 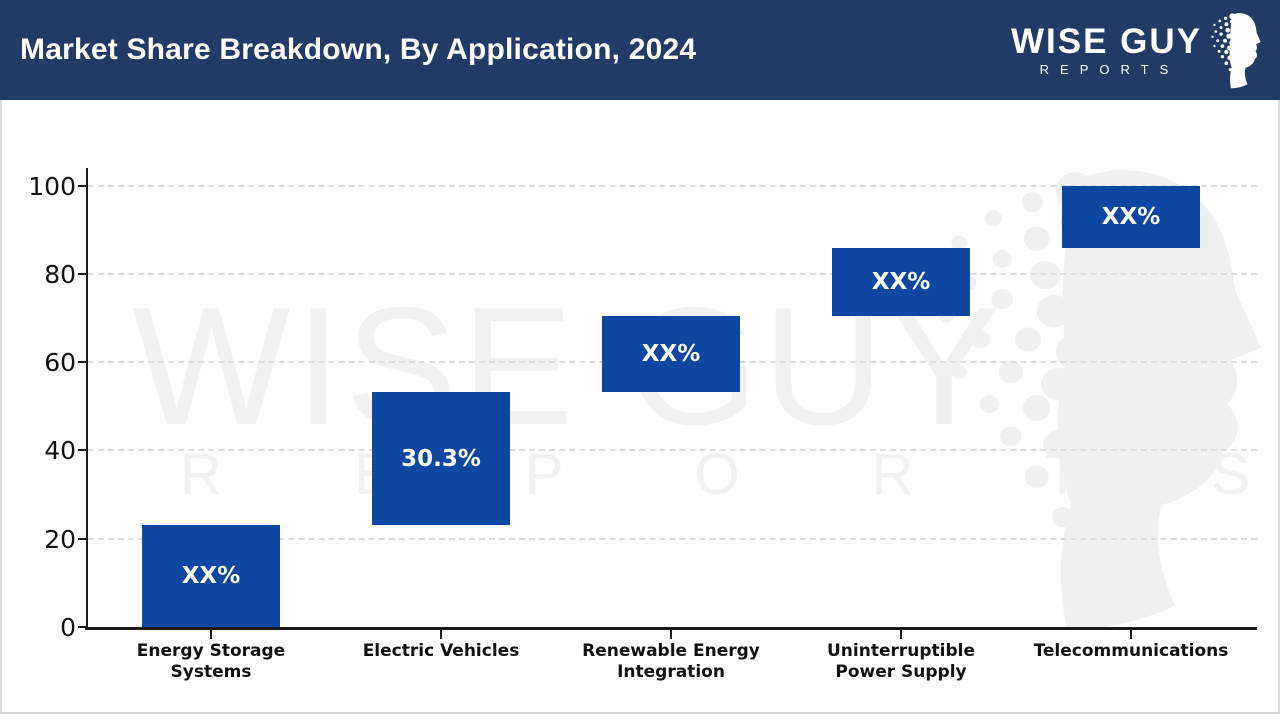 I want to click on bar-value-label-electric-vehicles: 30.3%, so click(x=441, y=458).